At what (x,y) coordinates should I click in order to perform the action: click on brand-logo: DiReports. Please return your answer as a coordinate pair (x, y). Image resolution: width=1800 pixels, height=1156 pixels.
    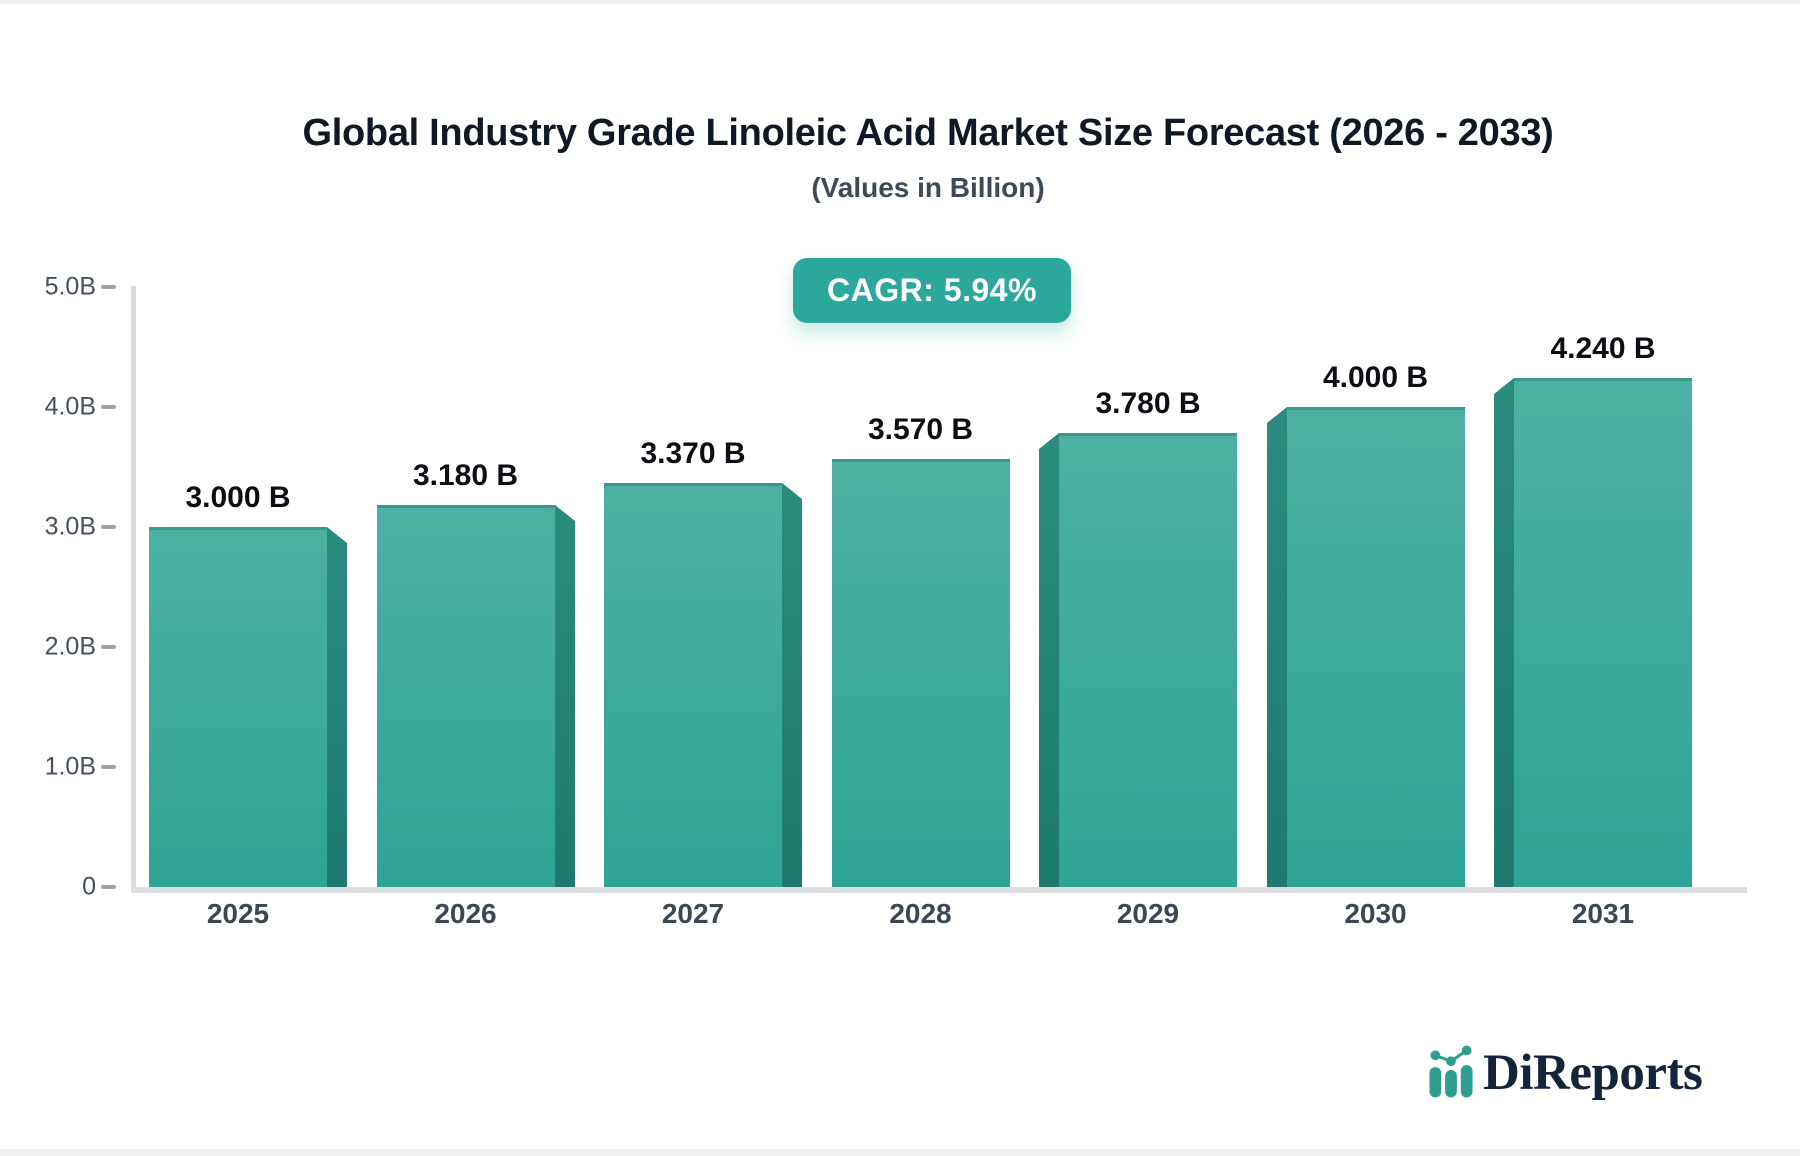
    Looking at the image, I should click on (1565, 1073).